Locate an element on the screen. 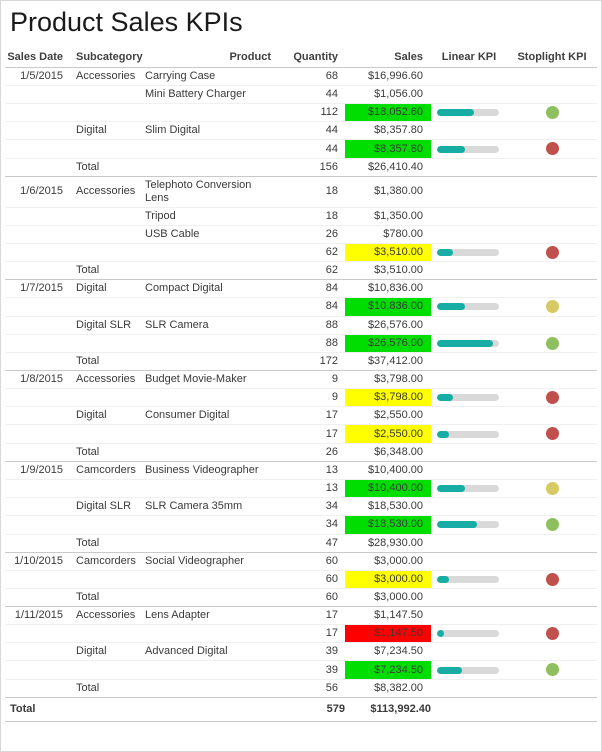 This screenshot has height=752, width=602. cell-quantity: 60 is located at coordinates (310, 598).